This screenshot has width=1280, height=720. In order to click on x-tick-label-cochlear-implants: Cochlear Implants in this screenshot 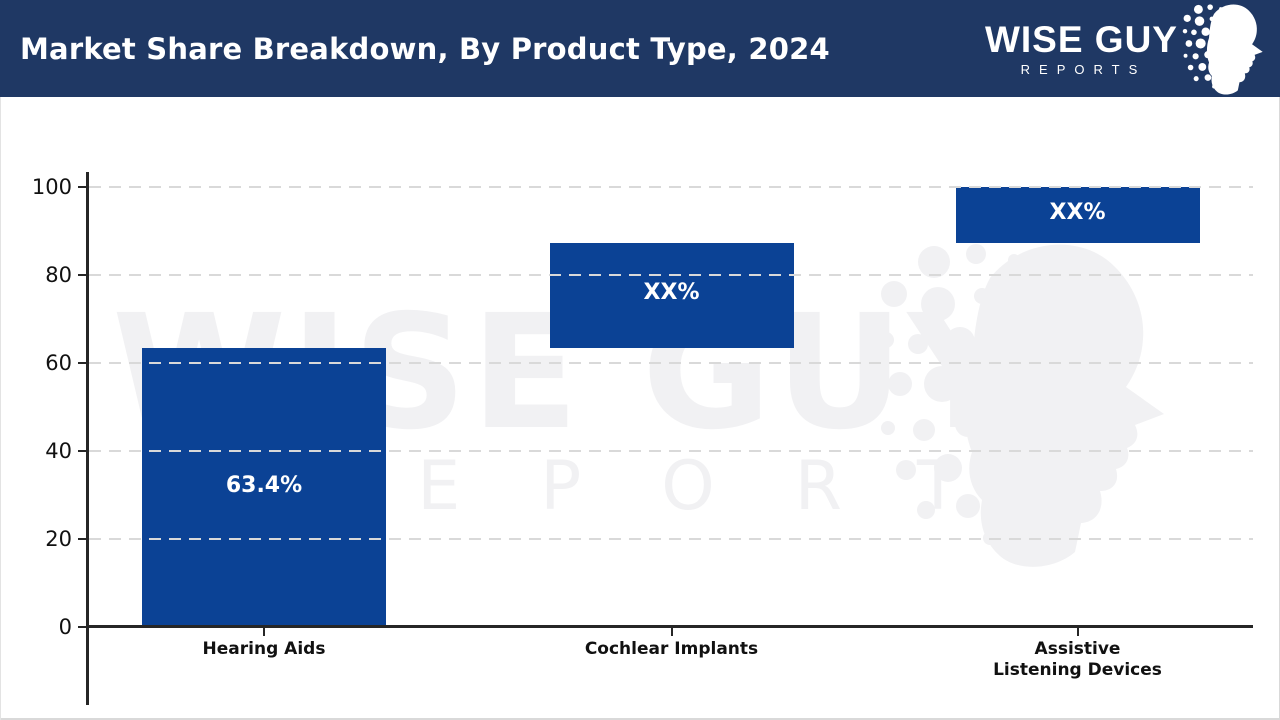, I will do `click(671, 649)`.